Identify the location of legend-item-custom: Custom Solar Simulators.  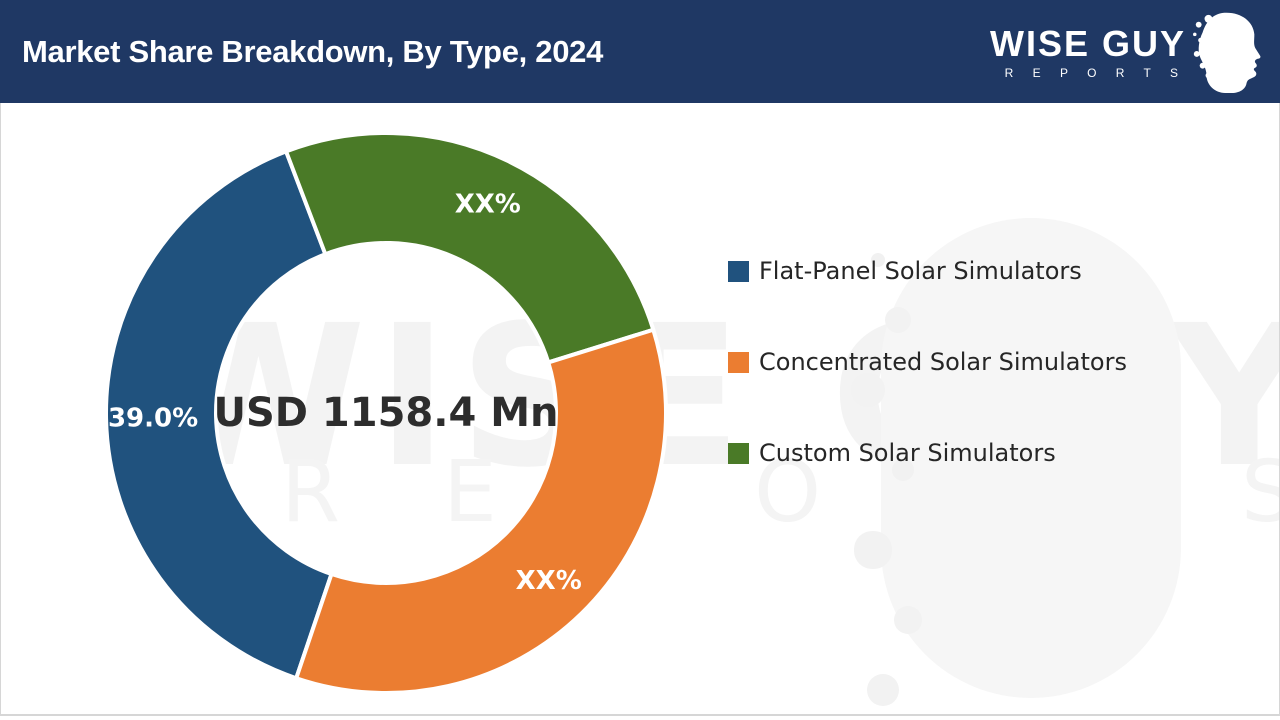
(927, 453).